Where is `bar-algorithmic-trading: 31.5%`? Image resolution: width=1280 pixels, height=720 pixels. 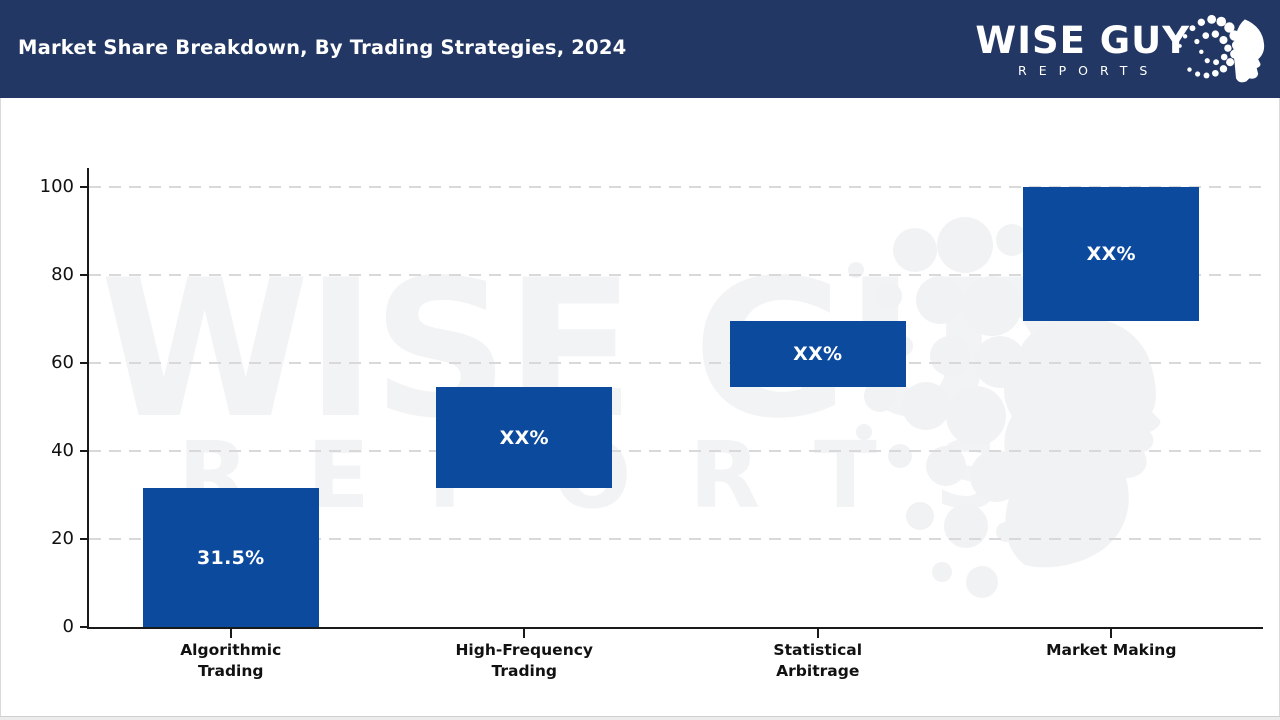
bar-algorithmic-trading: 31.5% is located at coordinates (230, 557).